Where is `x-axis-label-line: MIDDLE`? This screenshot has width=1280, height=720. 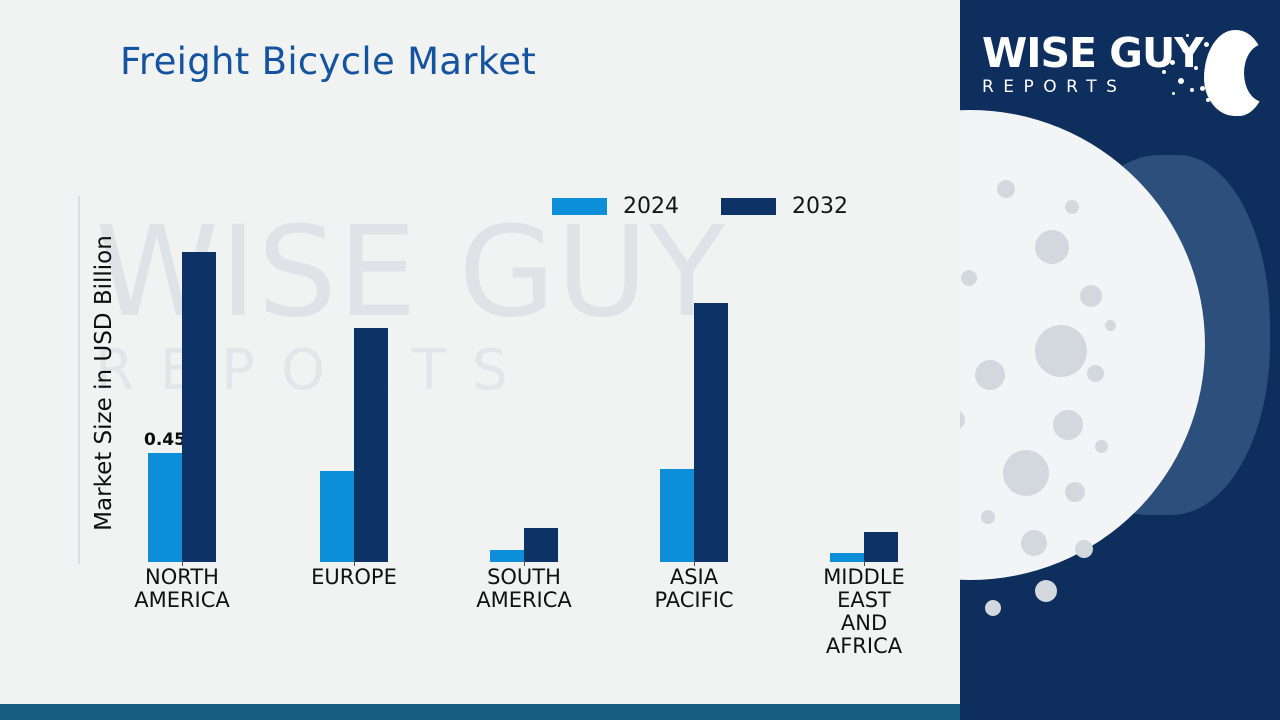
x-axis-label-line: MIDDLE is located at coordinates (864, 577).